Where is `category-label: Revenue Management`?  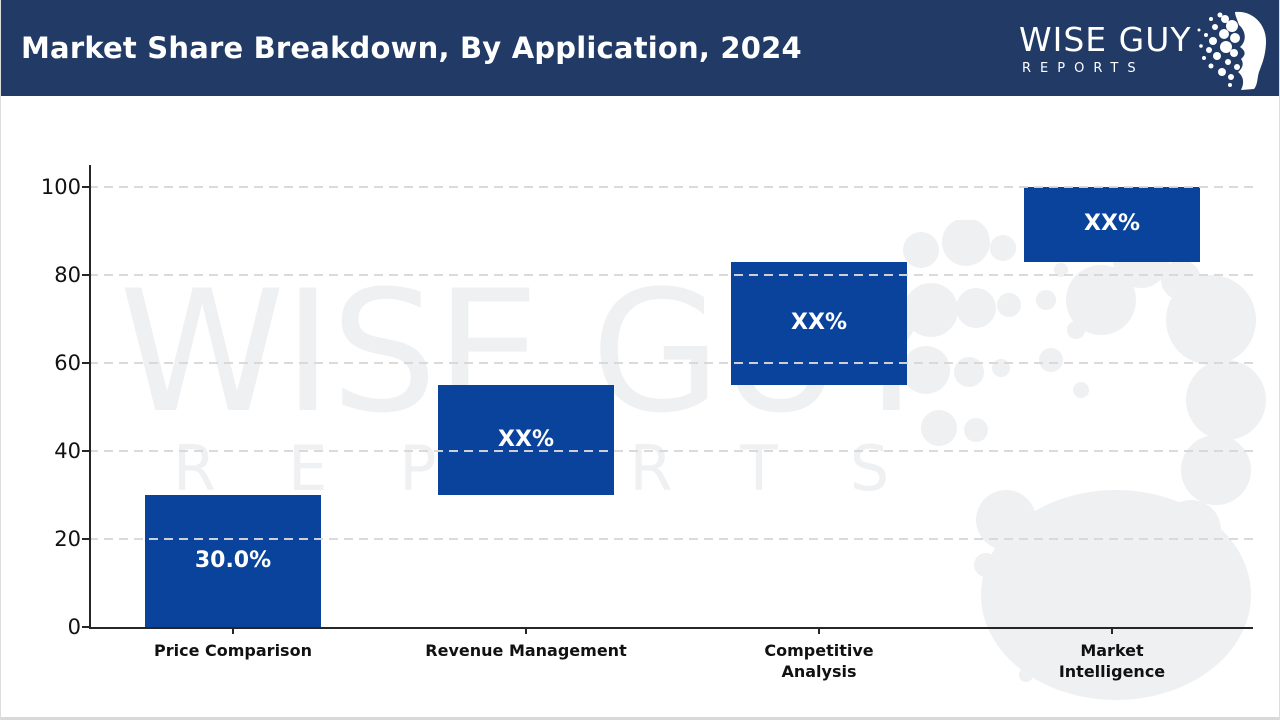
category-label: Revenue Management is located at coordinates (526, 650).